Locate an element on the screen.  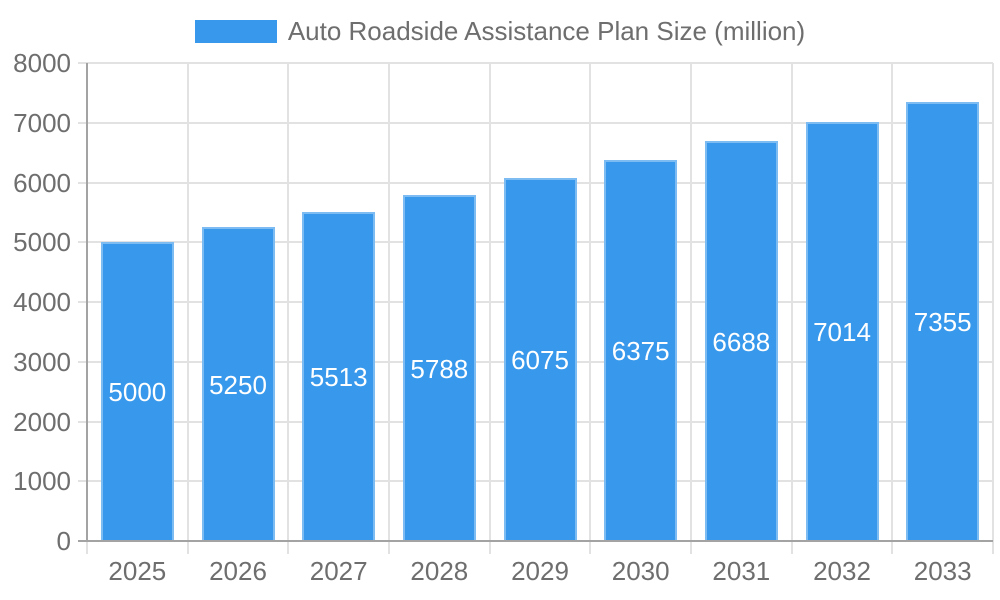
bar: 5788 is located at coordinates (439, 368).